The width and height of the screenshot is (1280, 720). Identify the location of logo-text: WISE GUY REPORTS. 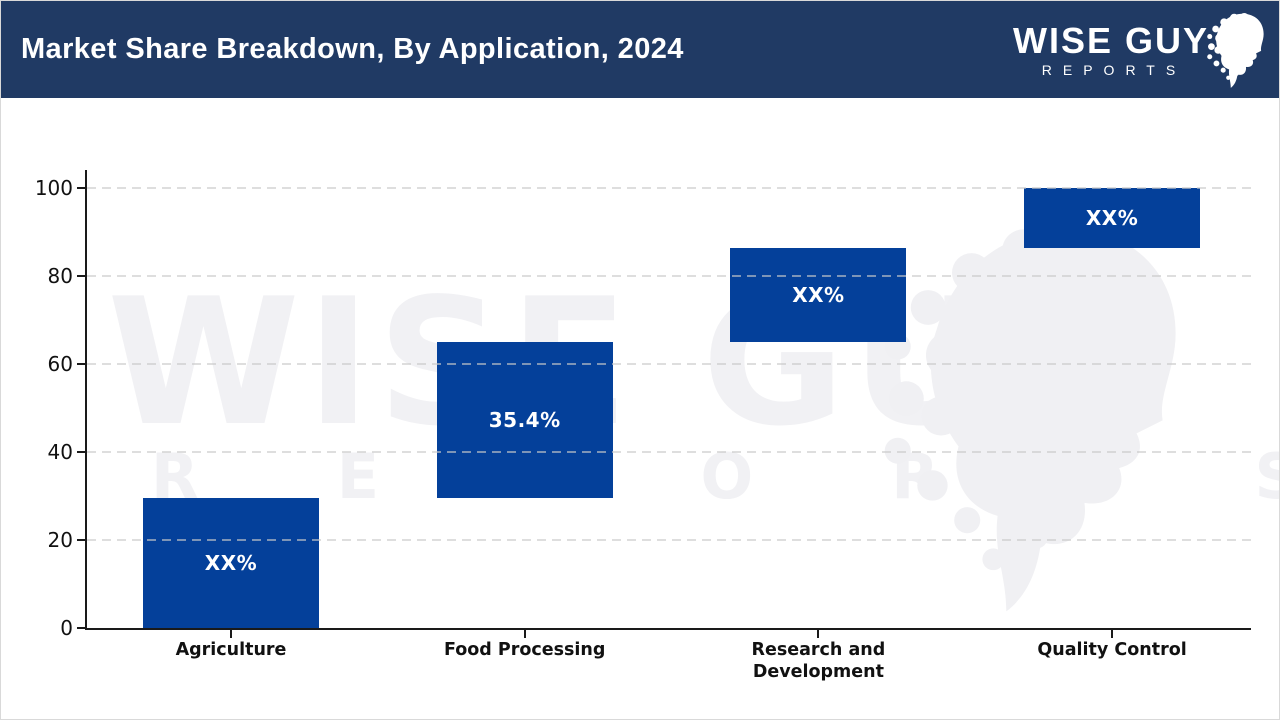
(1110, 48).